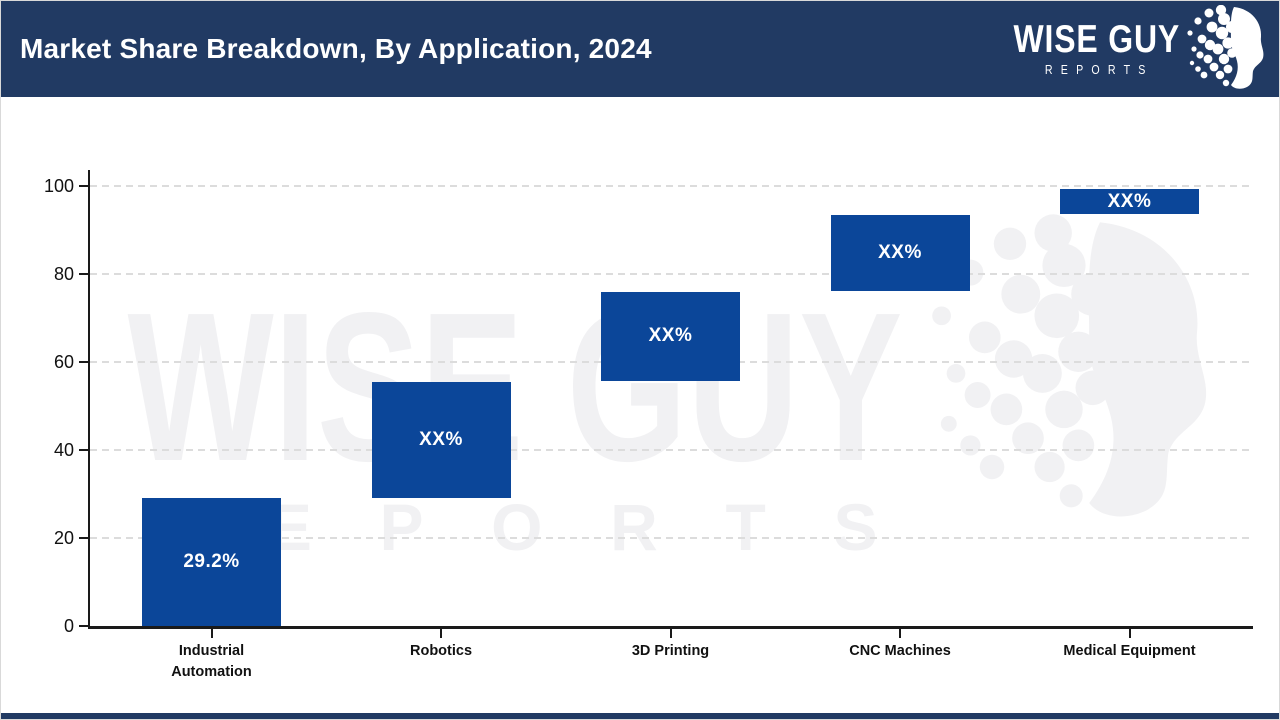 This screenshot has width=1280, height=720. I want to click on x-category-label: Robotics, so click(441, 651).